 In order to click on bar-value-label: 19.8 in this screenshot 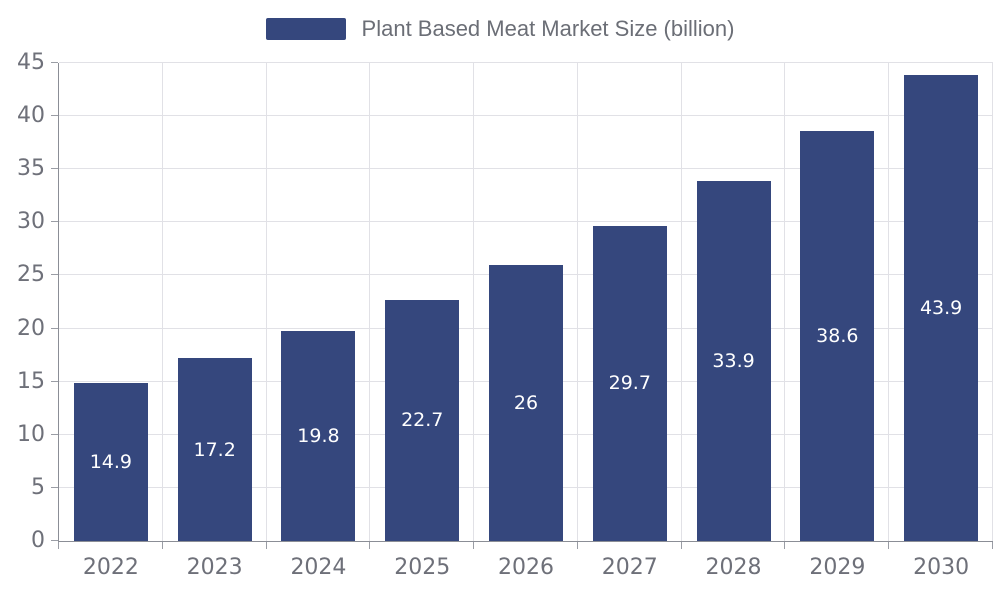, I will do `click(318, 435)`.